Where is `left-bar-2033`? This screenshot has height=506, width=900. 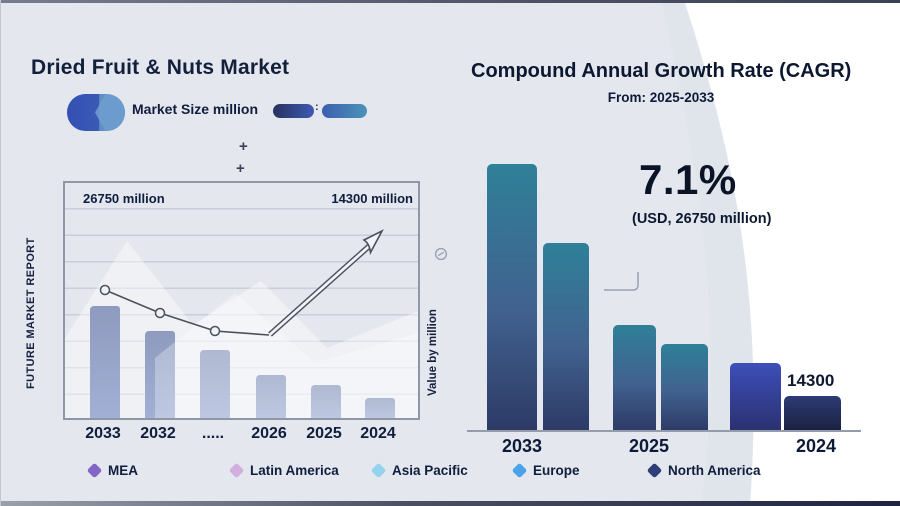
left-bar-2033 is located at coordinates (105, 362).